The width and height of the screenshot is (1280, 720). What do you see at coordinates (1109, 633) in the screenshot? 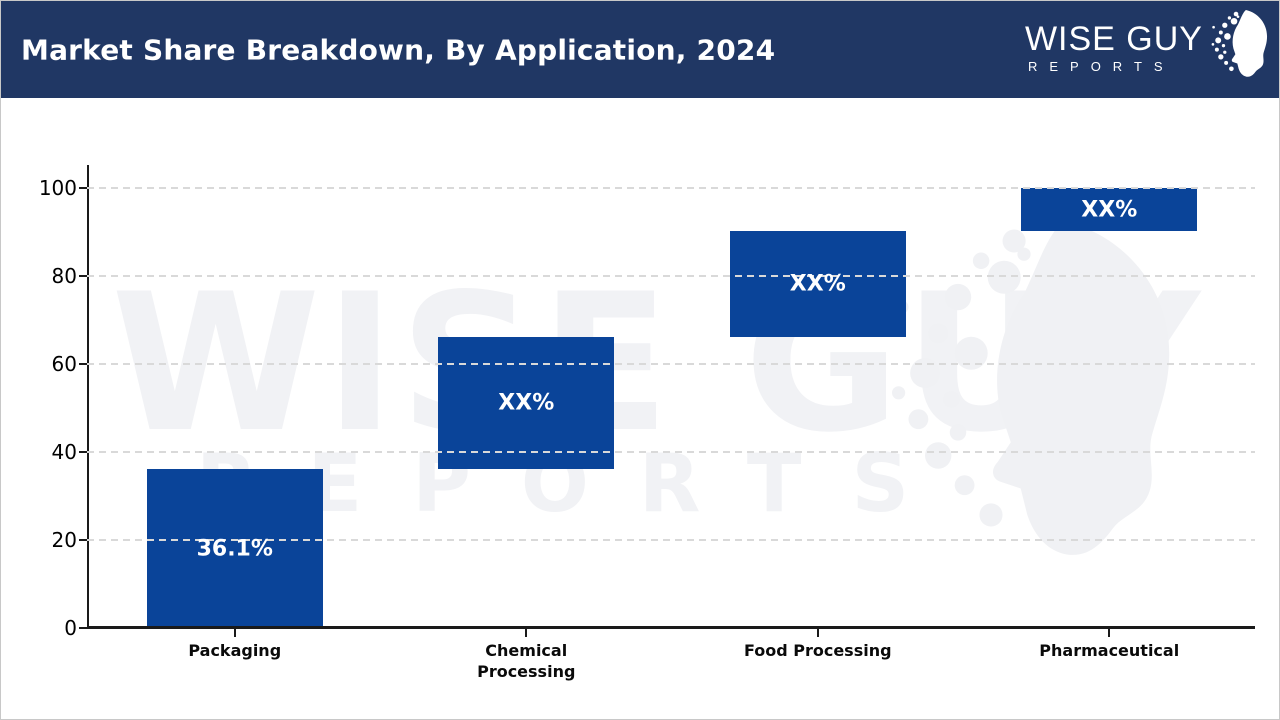
I see `x-axis-tick-pharmaceutical` at bounding box center [1109, 633].